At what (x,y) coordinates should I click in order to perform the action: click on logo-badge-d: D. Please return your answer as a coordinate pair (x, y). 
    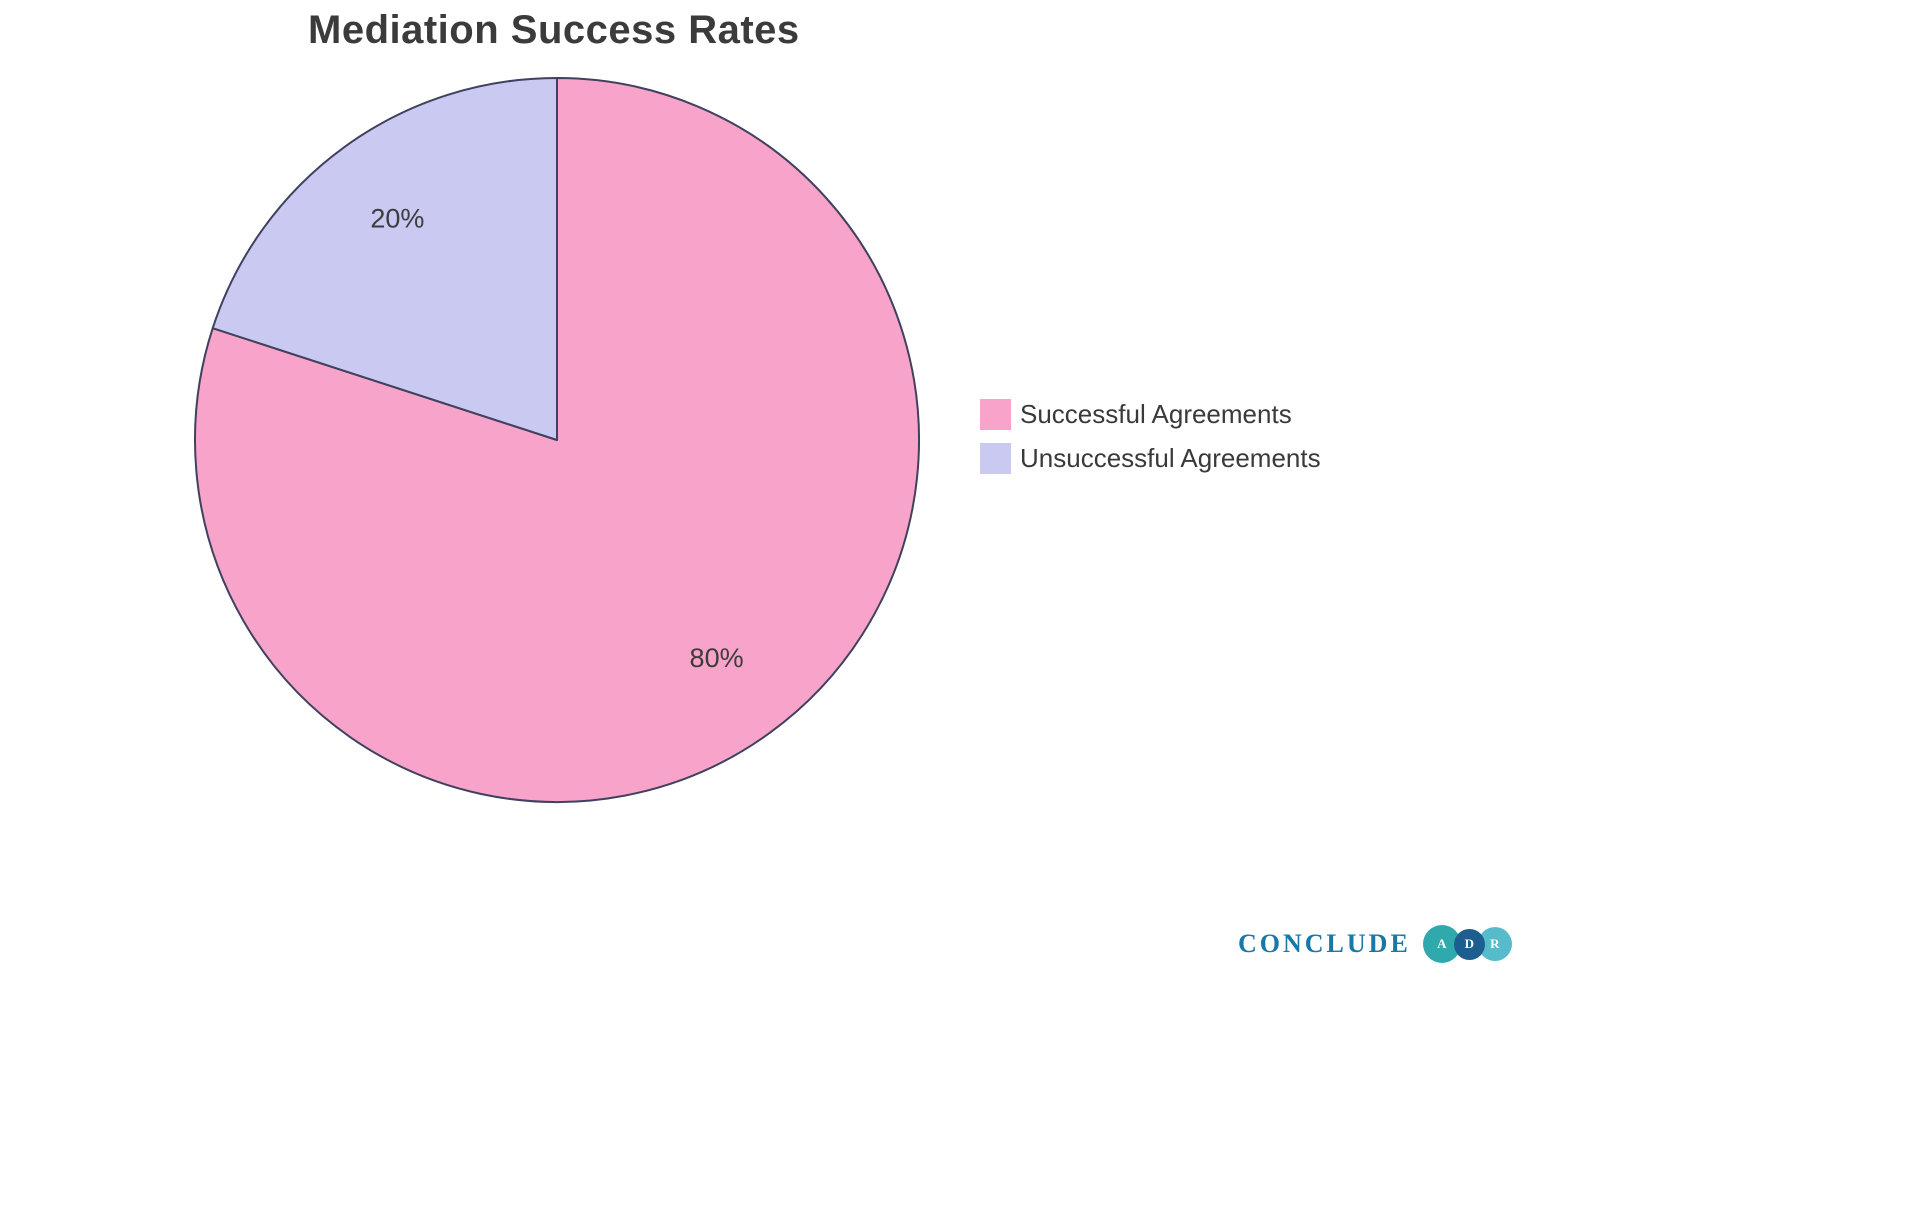
    Looking at the image, I should click on (1469, 944).